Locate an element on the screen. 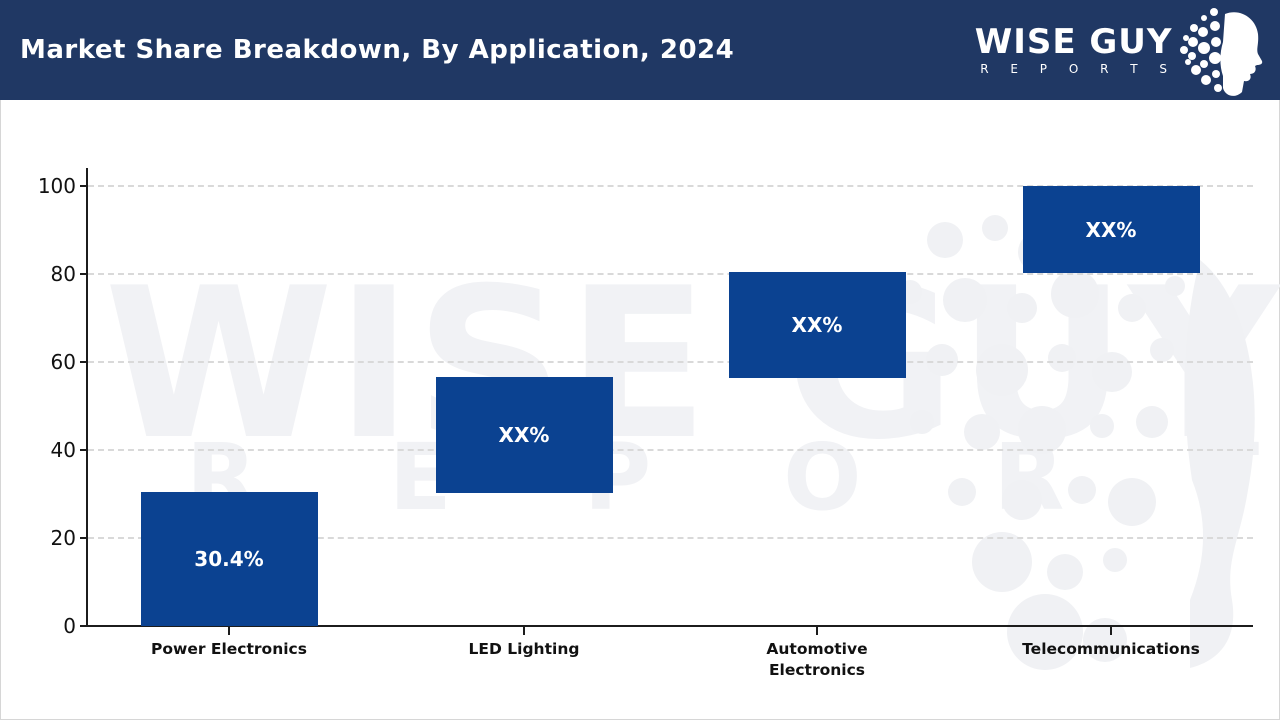 The height and width of the screenshot is (720, 1280). y-axis-line is located at coordinates (87, 397).